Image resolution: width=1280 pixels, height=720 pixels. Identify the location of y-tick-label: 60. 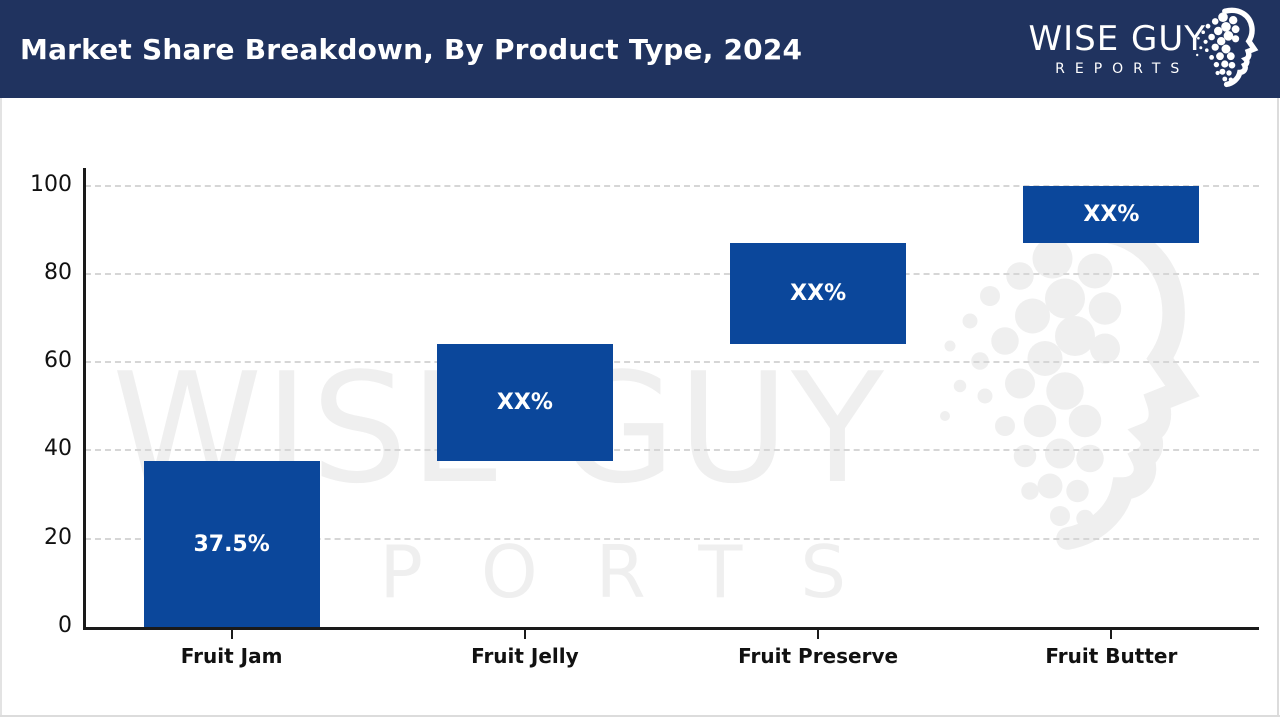
(58, 361).